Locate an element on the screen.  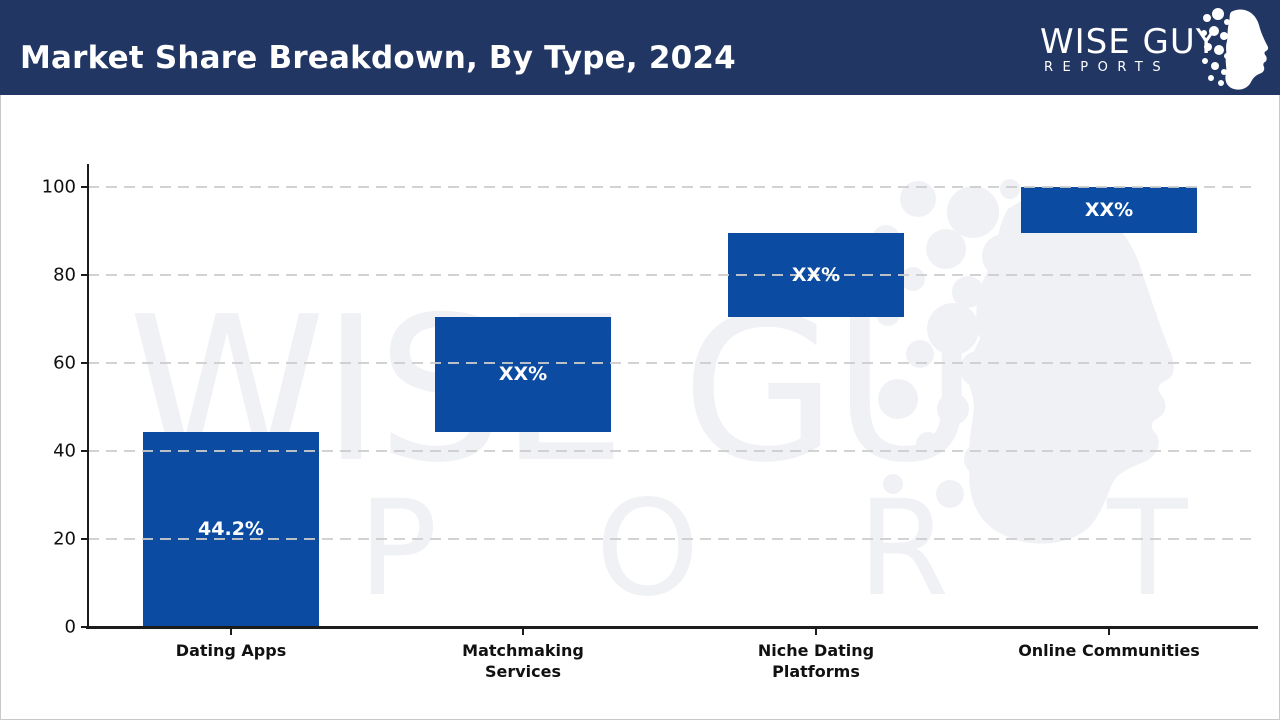
x-tick-mark-niche-dating-platforms is located at coordinates (816, 631).